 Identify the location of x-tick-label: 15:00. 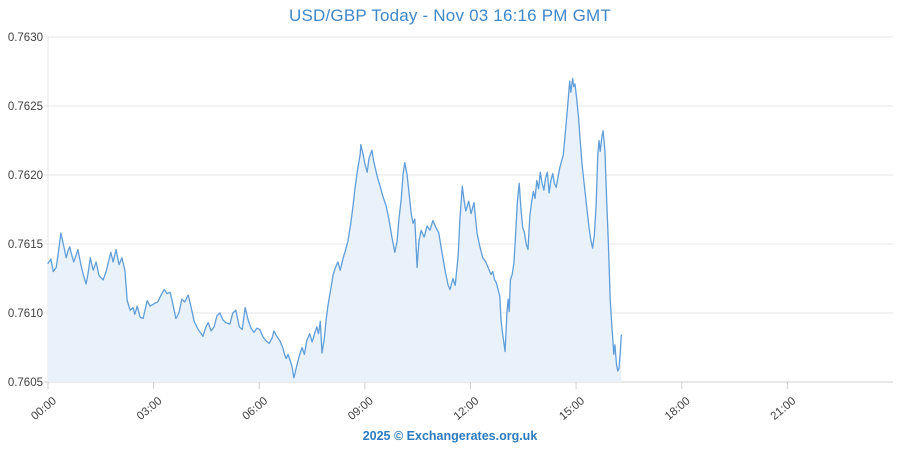
(572, 409).